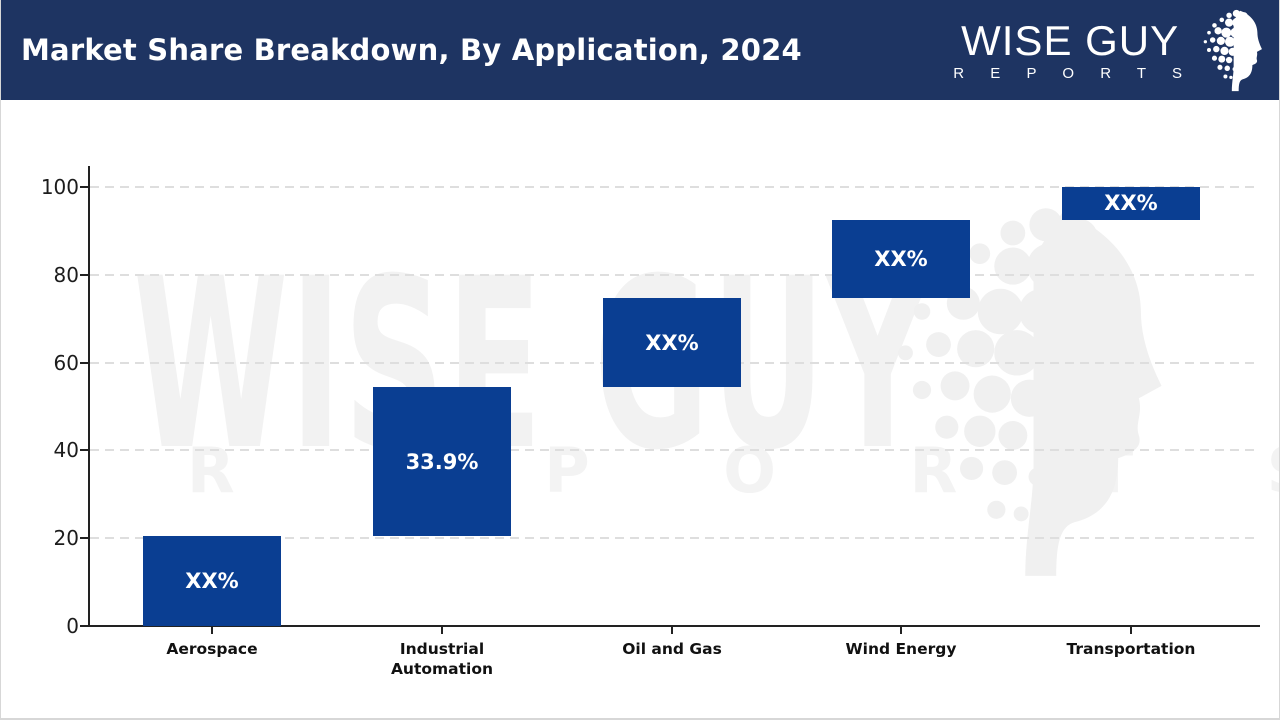 The width and height of the screenshot is (1280, 720). What do you see at coordinates (442, 630) in the screenshot?
I see `x-tick-mark-industrial-automation` at bounding box center [442, 630].